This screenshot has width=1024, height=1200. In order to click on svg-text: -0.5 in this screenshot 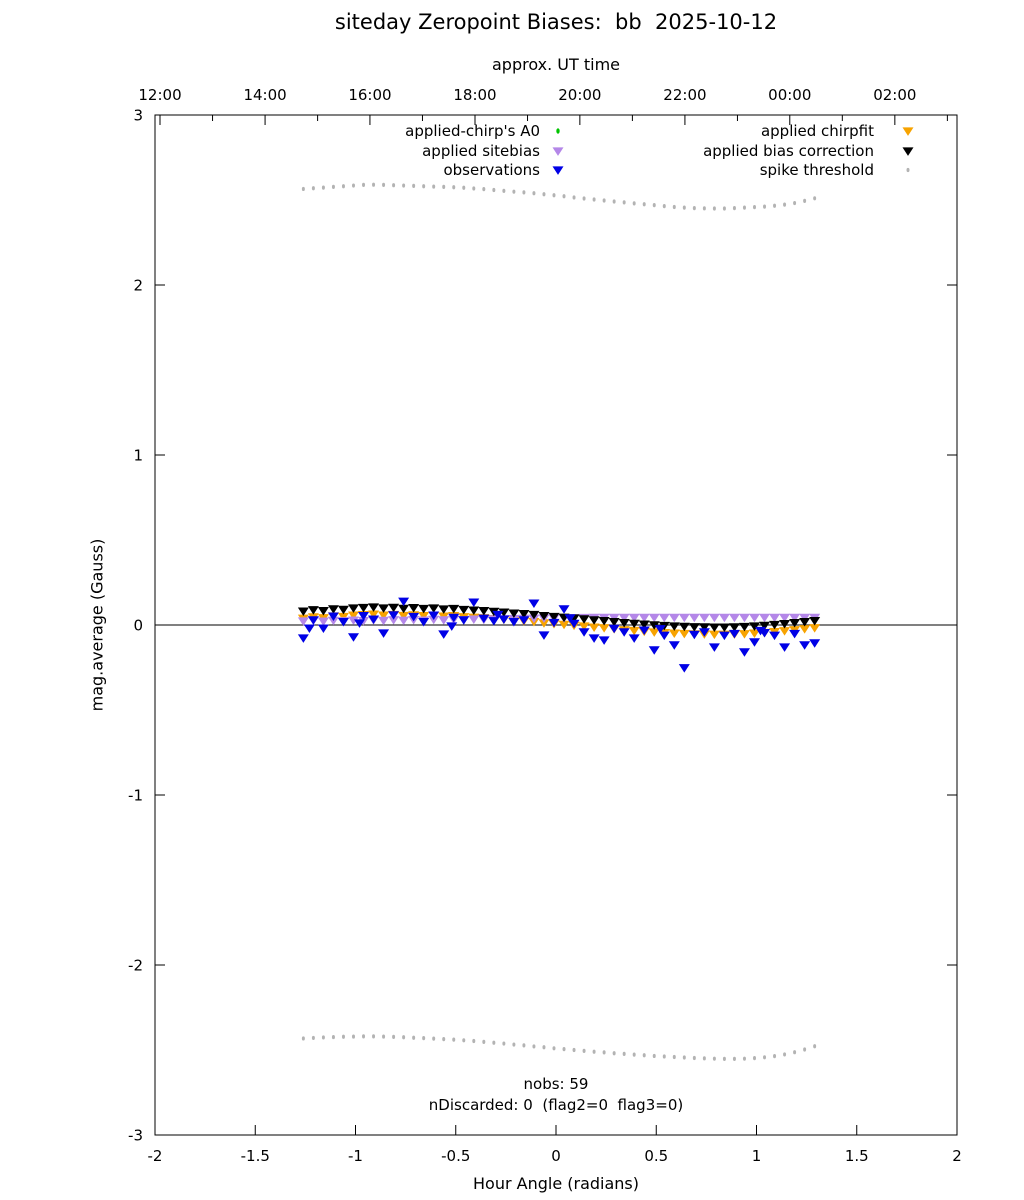, I will do `click(455, 1156)`.